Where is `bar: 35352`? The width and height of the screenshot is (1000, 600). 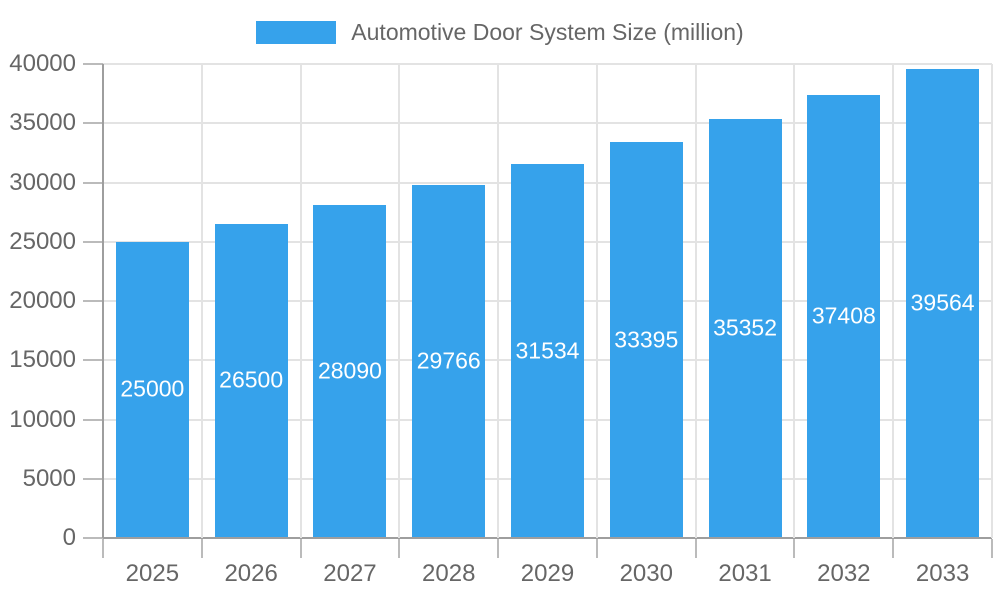
bar: 35352 is located at coordinates (745, 328).